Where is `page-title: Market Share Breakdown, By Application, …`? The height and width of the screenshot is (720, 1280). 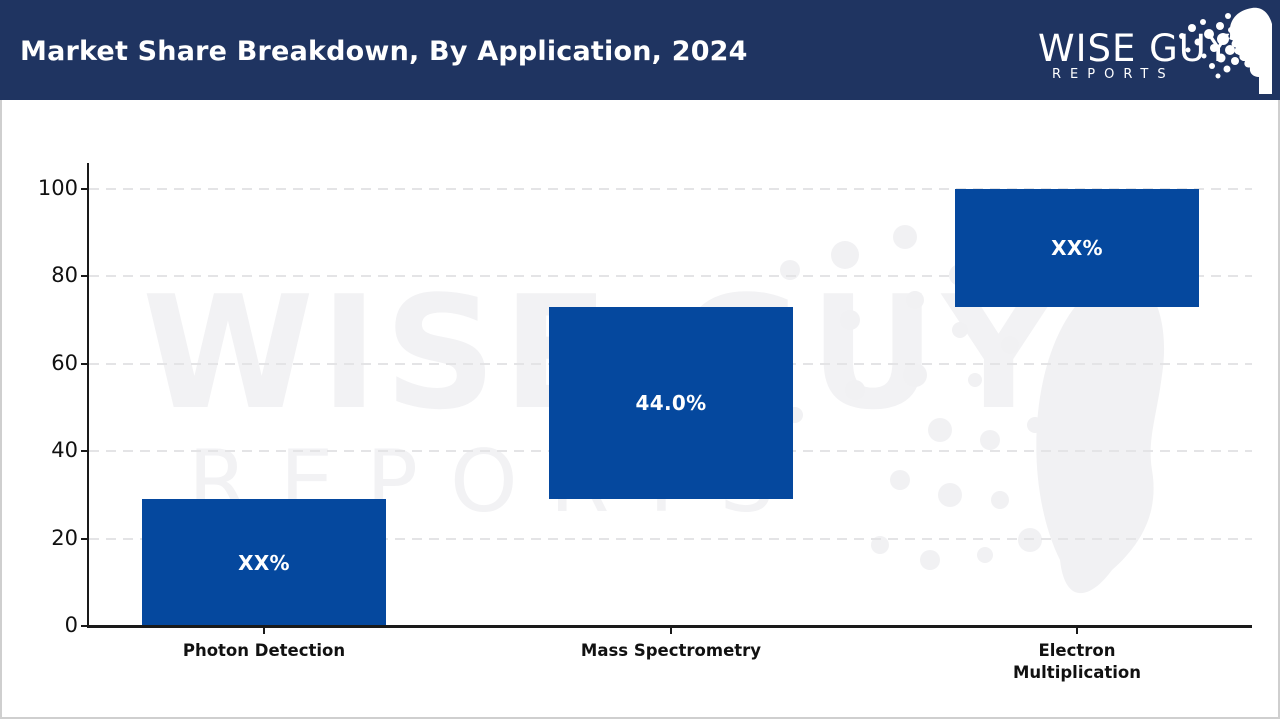
page-title: Market Share Breakdown, By Application, … is located at coordinates (384, 51).